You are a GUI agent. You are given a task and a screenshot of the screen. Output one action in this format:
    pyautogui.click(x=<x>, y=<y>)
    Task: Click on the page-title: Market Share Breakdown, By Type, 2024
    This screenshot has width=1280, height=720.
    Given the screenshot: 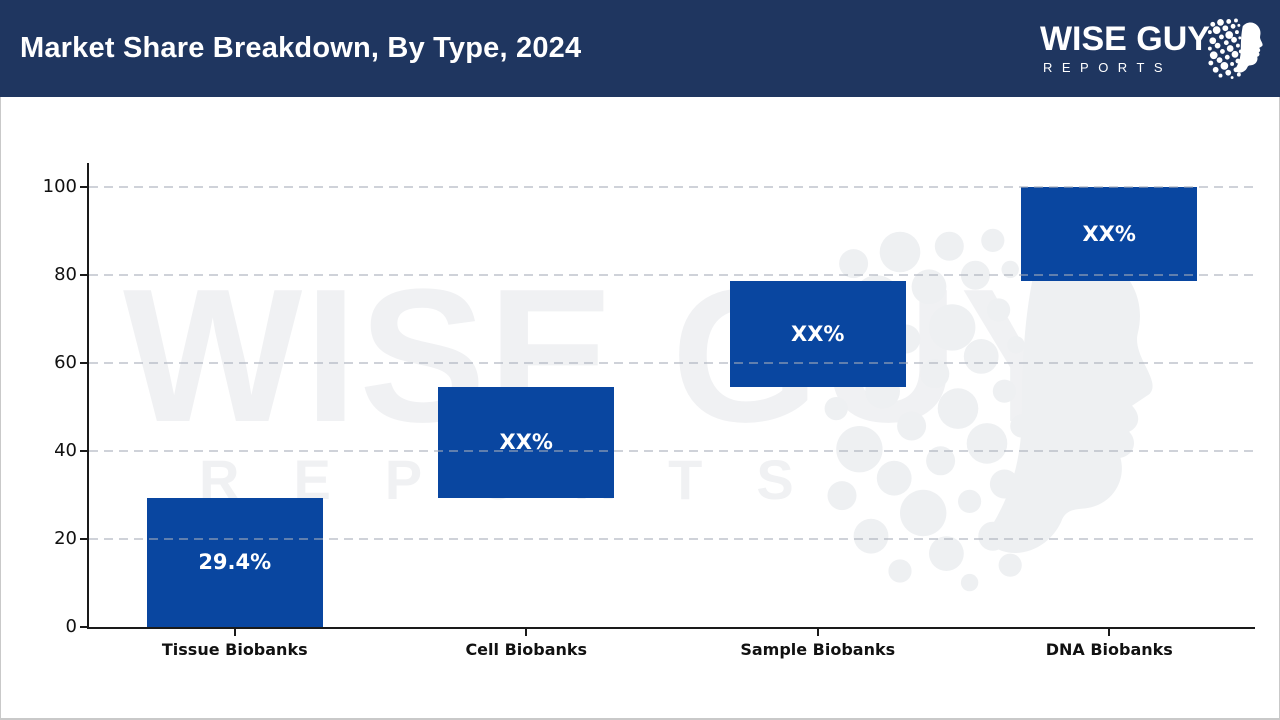 What is the action you would take?
    pyautogui.click(x=301, y=48)
    